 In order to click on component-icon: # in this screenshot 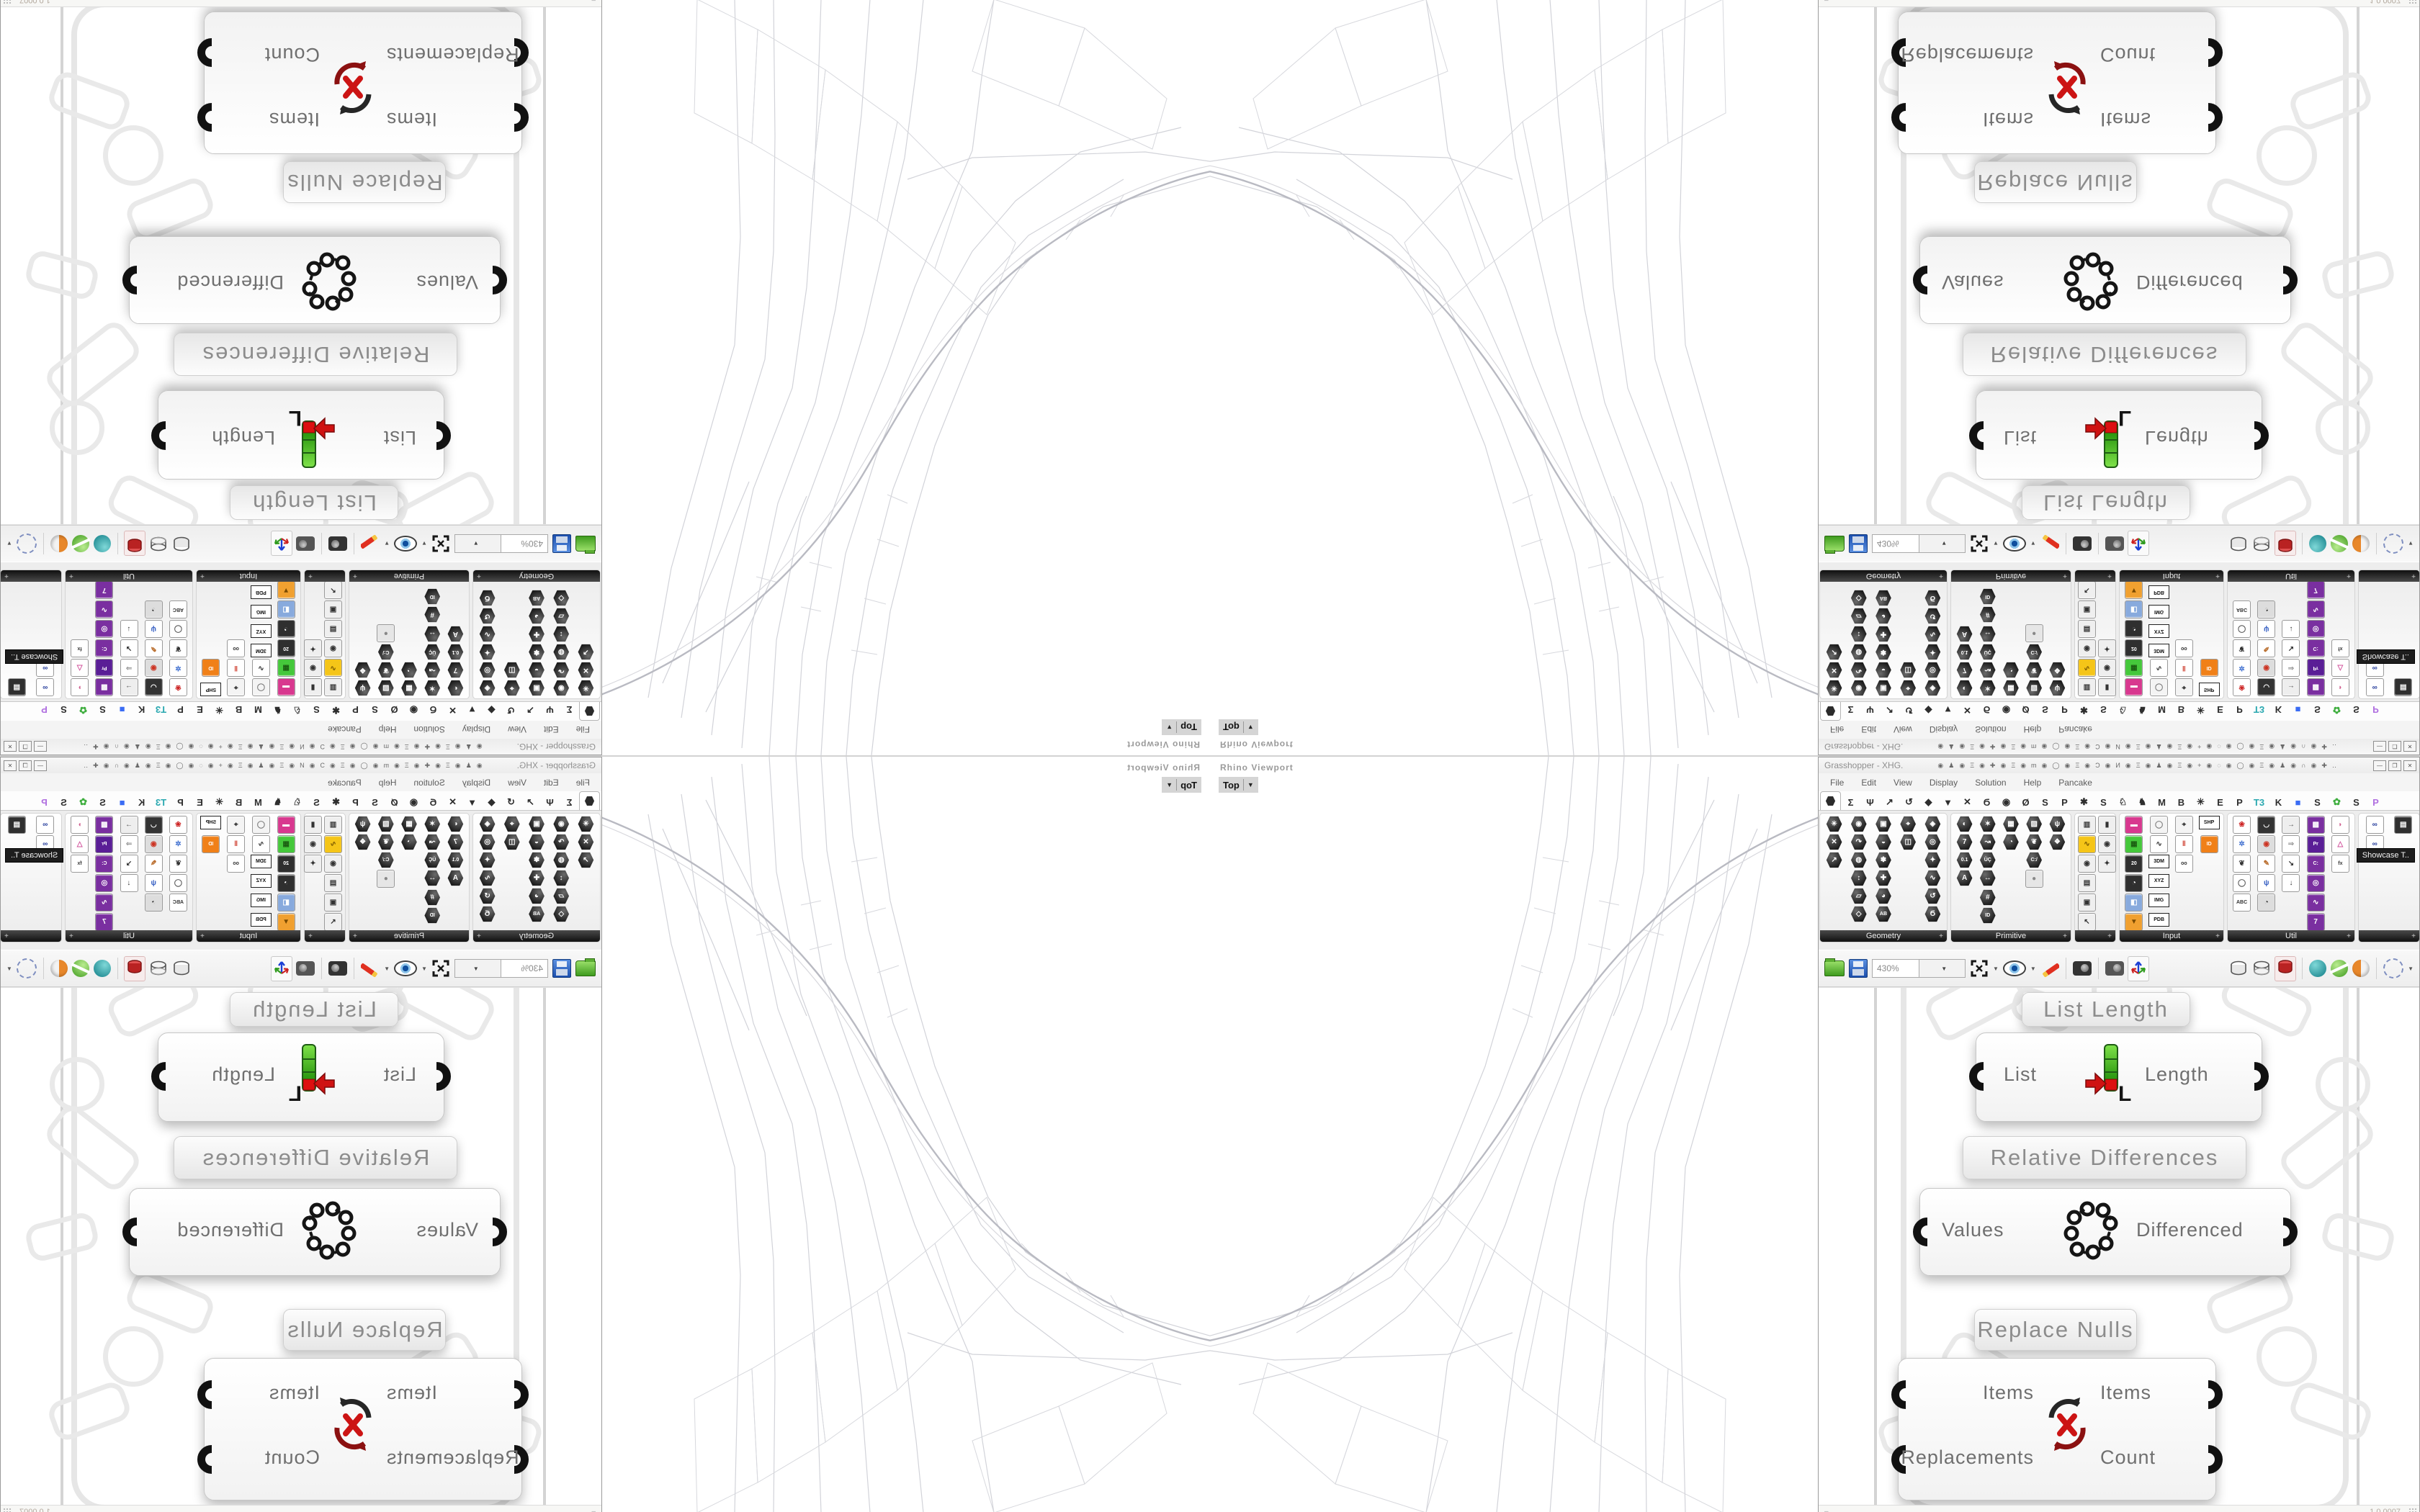, I will do `click(432, 614)`.